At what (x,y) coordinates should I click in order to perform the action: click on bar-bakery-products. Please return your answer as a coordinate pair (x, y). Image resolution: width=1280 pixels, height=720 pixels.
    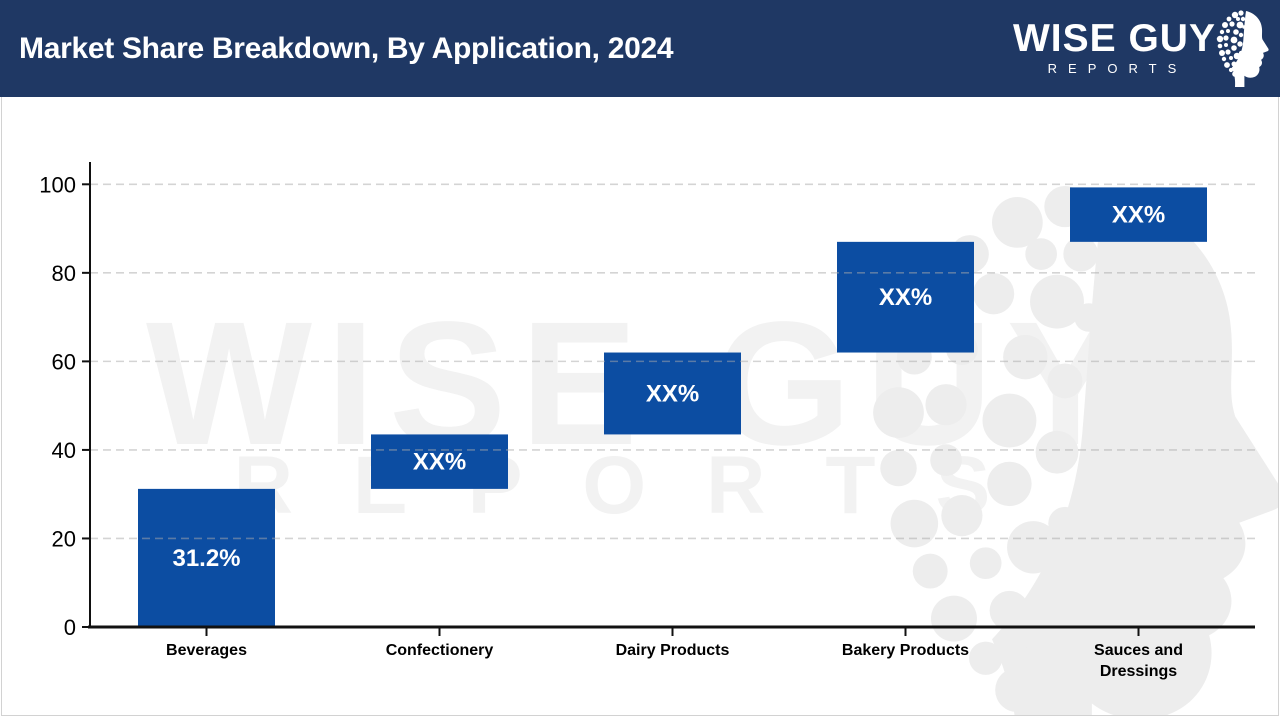
    Looking at the image, I should click on (905, 297).